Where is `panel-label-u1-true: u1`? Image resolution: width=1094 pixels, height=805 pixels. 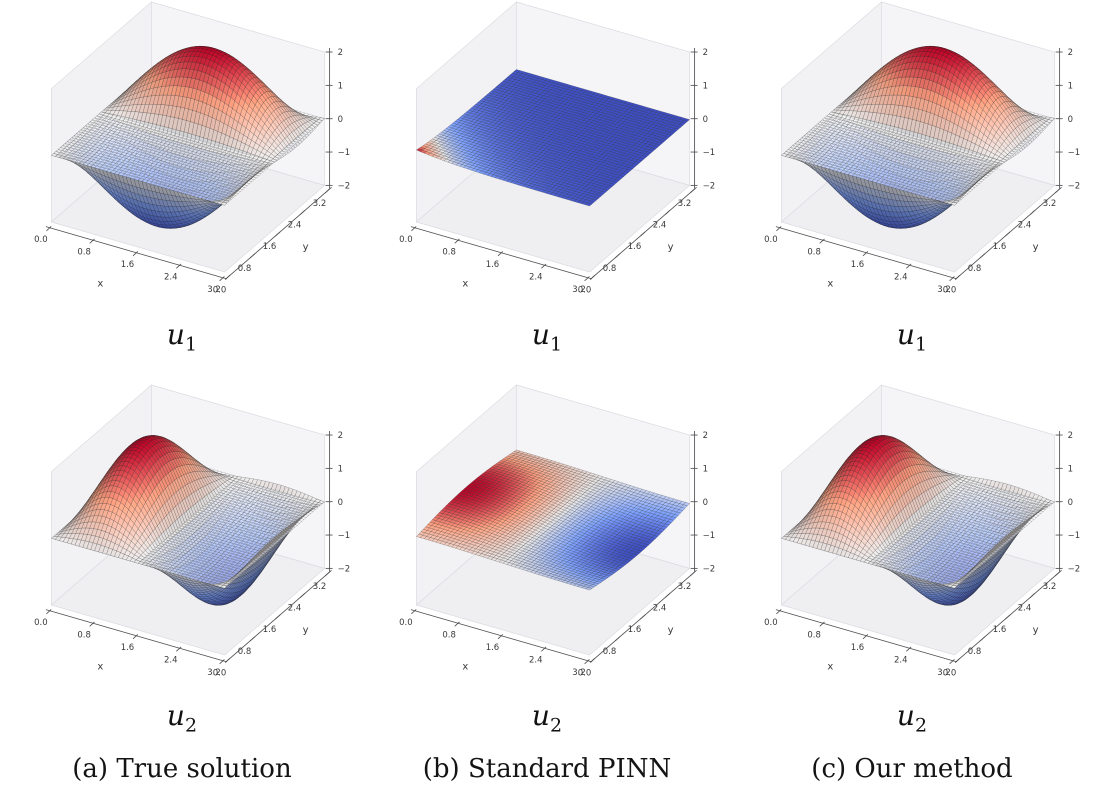 panel-label-u1-true: u1 is located at coordinates (182, 336).